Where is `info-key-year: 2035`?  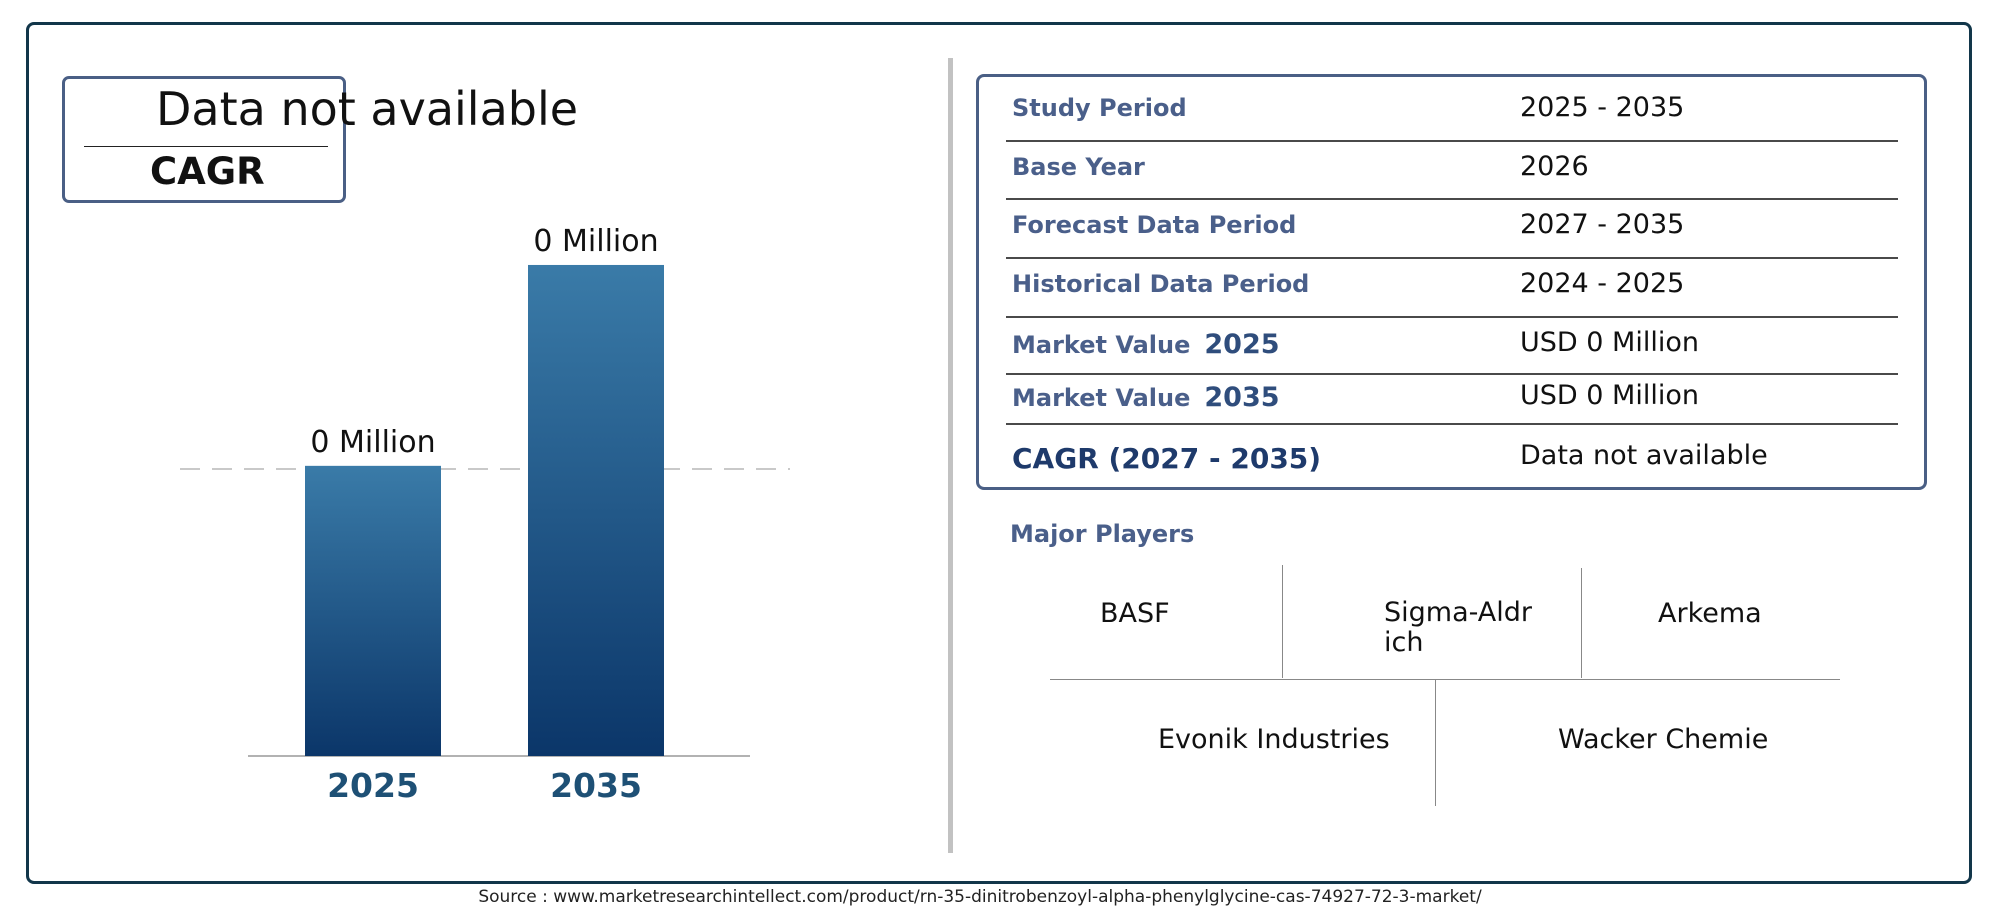
info-key-year: 2035 is located at coordinates (1242, 397).